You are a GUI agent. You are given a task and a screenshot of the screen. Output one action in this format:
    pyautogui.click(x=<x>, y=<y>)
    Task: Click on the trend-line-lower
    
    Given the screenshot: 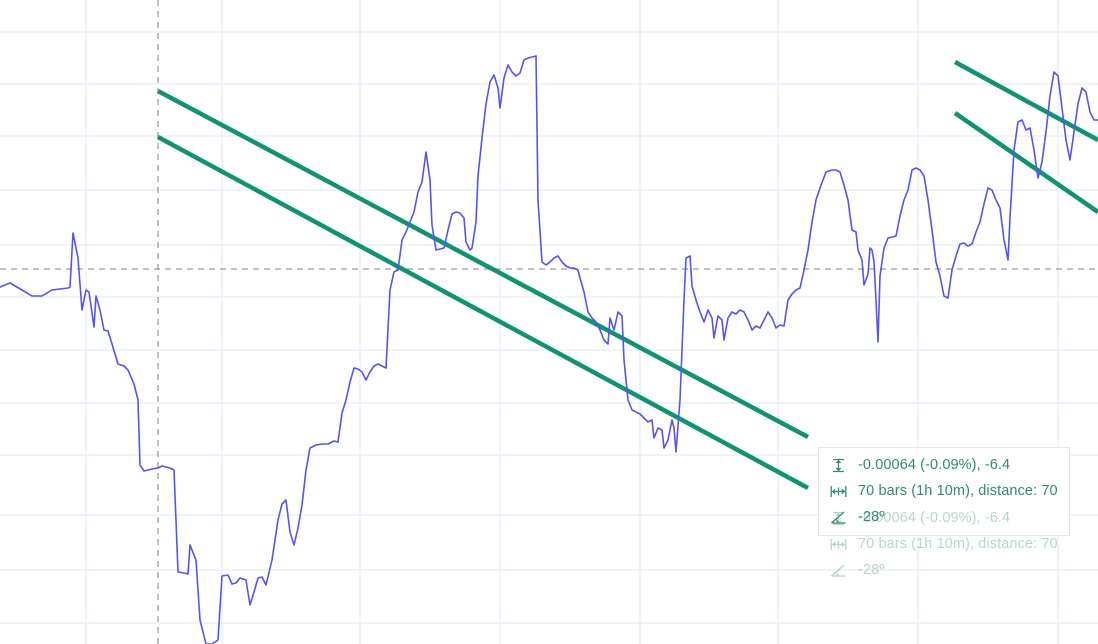 What is the action you would take?
    pyautogui.click(x=1025, y=162)
    